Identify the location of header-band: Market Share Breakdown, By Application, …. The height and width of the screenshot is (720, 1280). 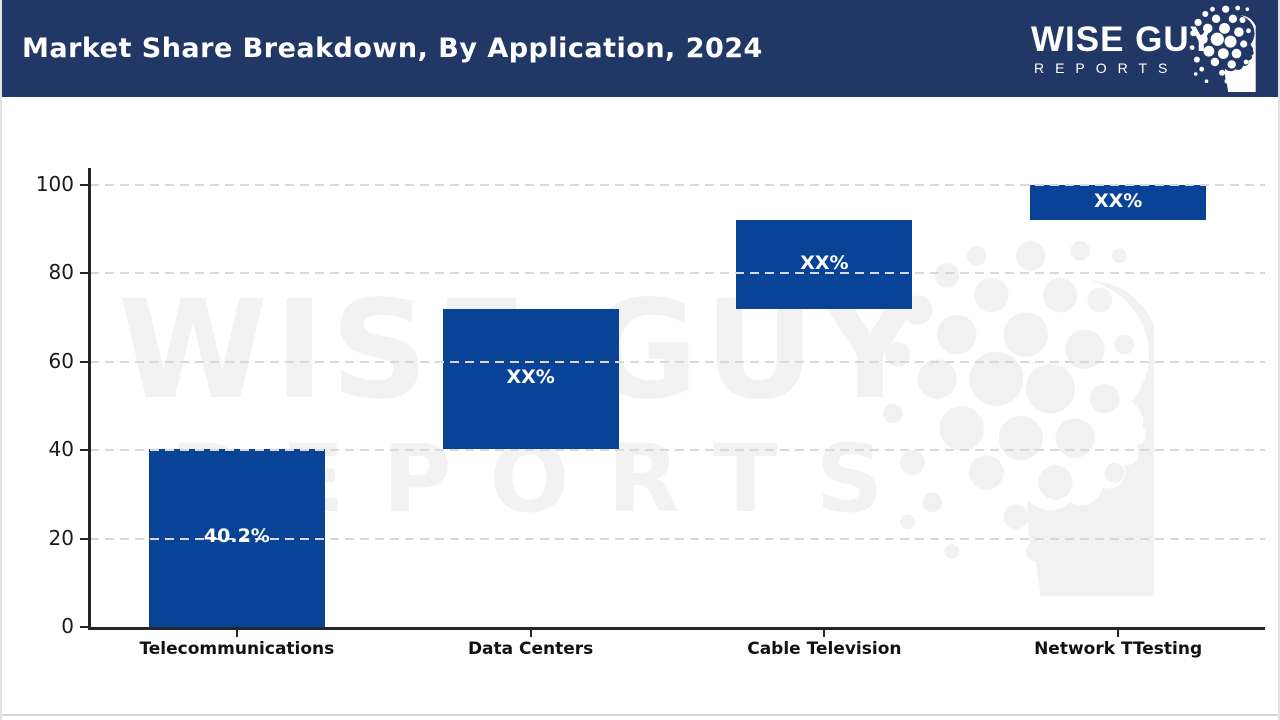
(640, 48).